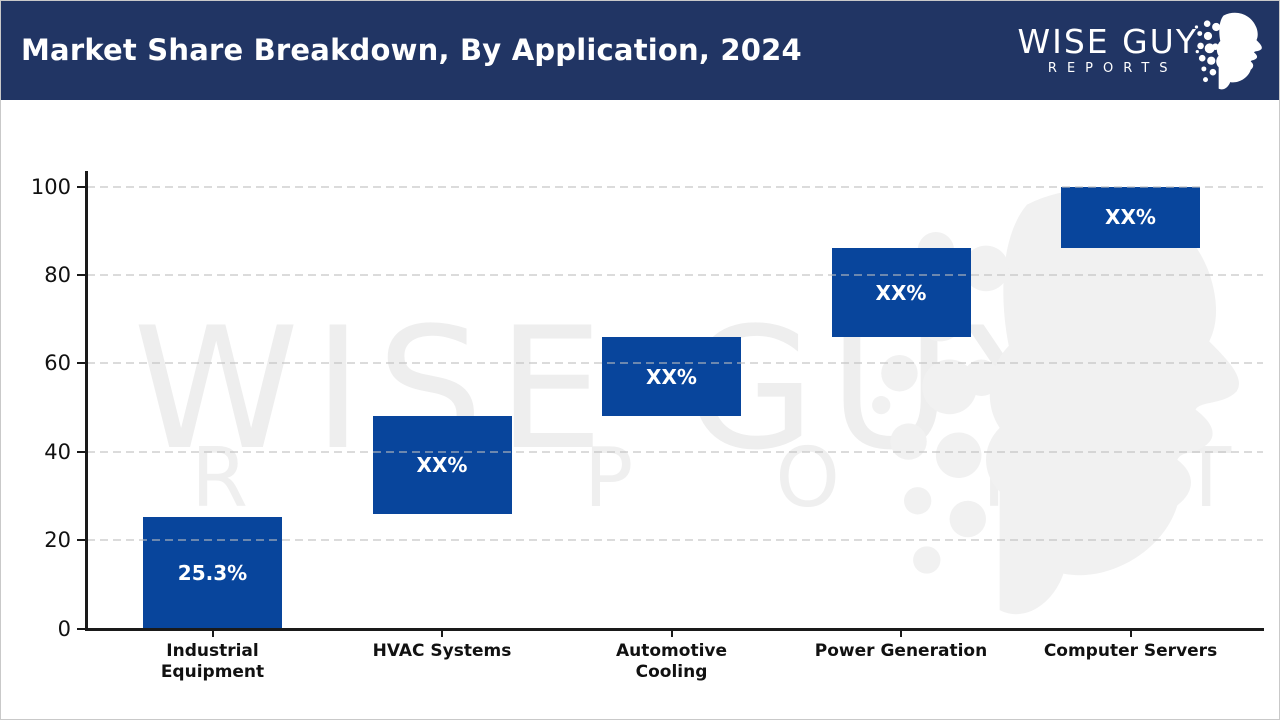 The image size is (1280, 720). What do you see at coordinates (50, 186) in the screenshot?
I see `y-tick-label-100: 100` at bounding box center [50, 186].